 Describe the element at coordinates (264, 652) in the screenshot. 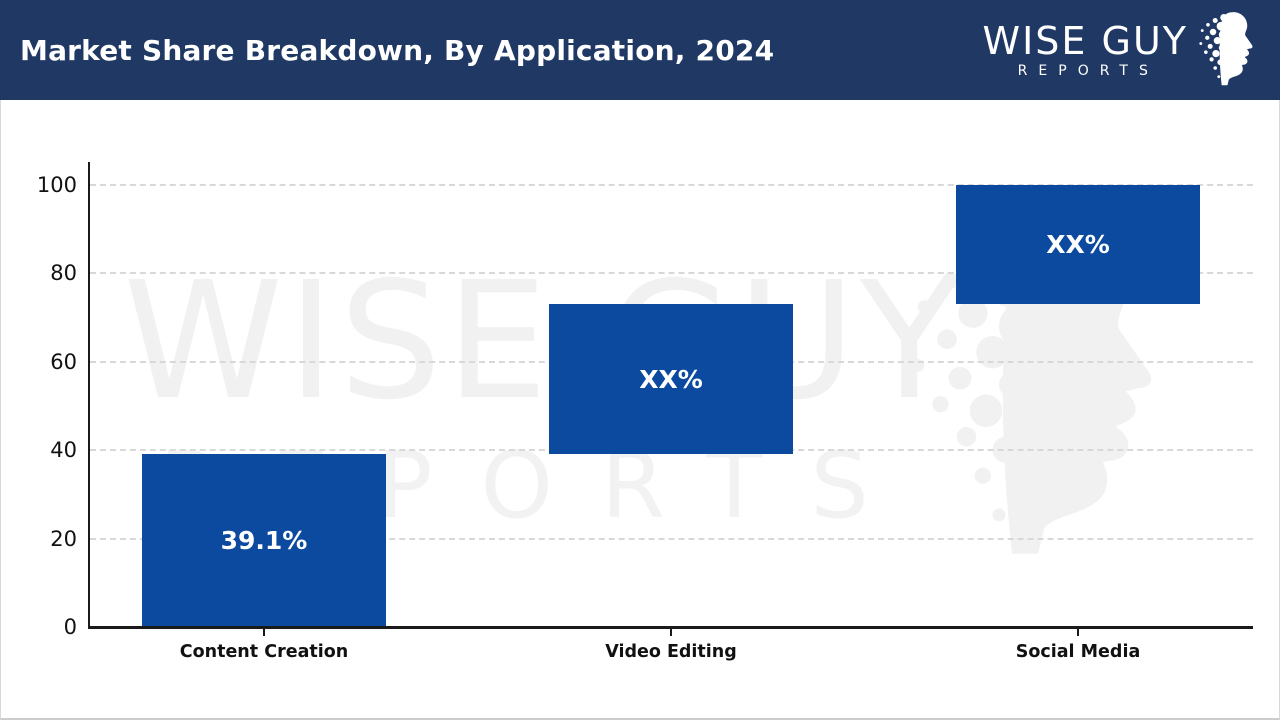

I see `x-category-label: Content Creation` at that location.